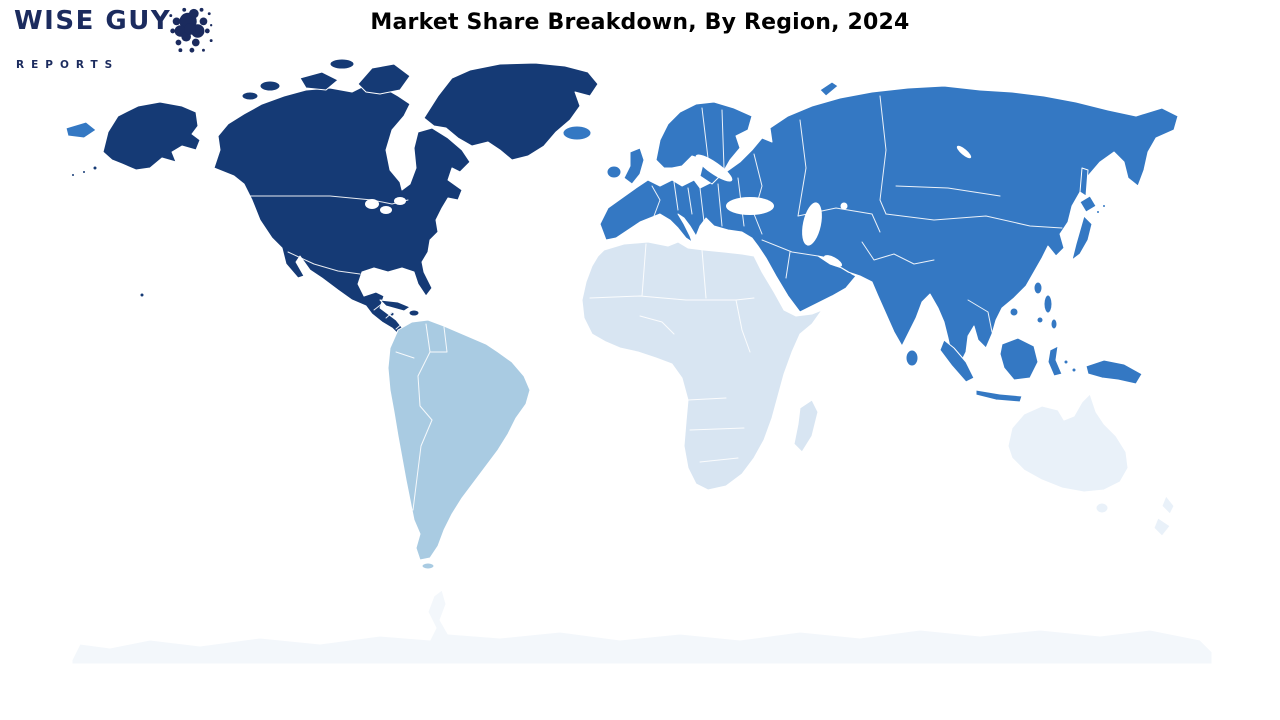 The width and height of the screenshot is (1280, 720). I want to click on tasmania, so click(1102, 508).